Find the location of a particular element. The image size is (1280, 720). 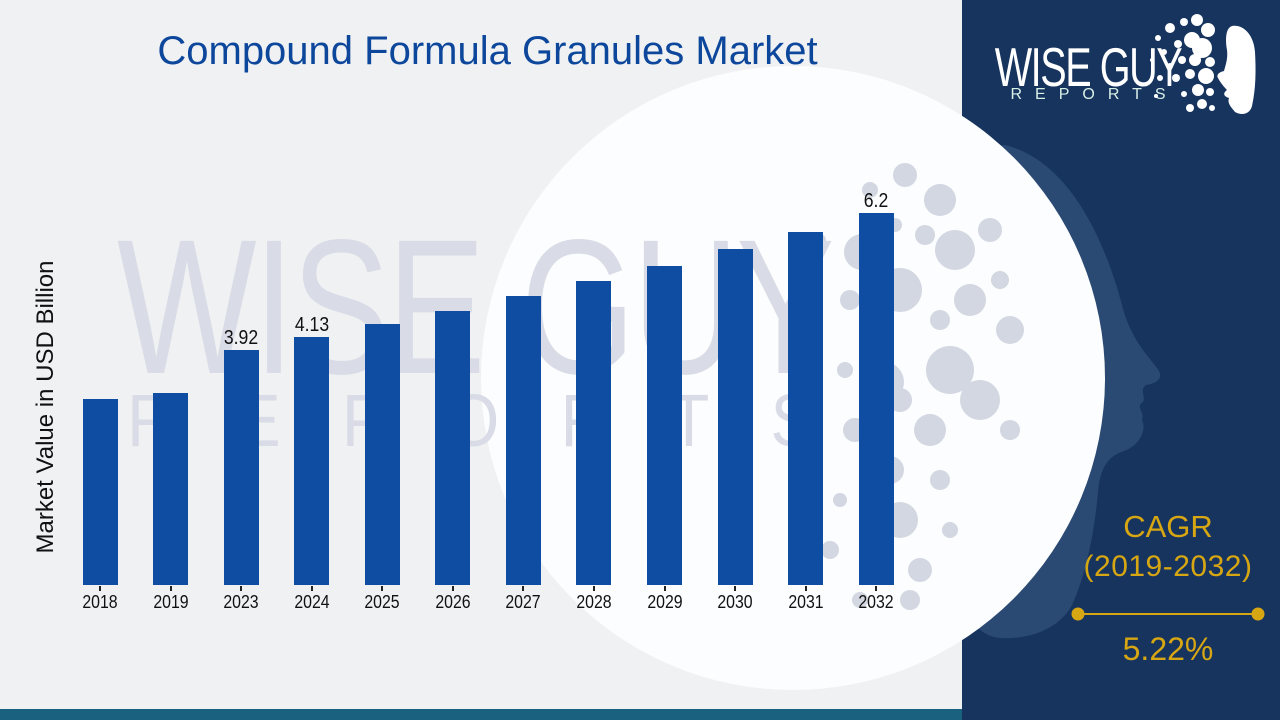

x-tick-label-2018: 2018 is located at coordinates (100, 602).